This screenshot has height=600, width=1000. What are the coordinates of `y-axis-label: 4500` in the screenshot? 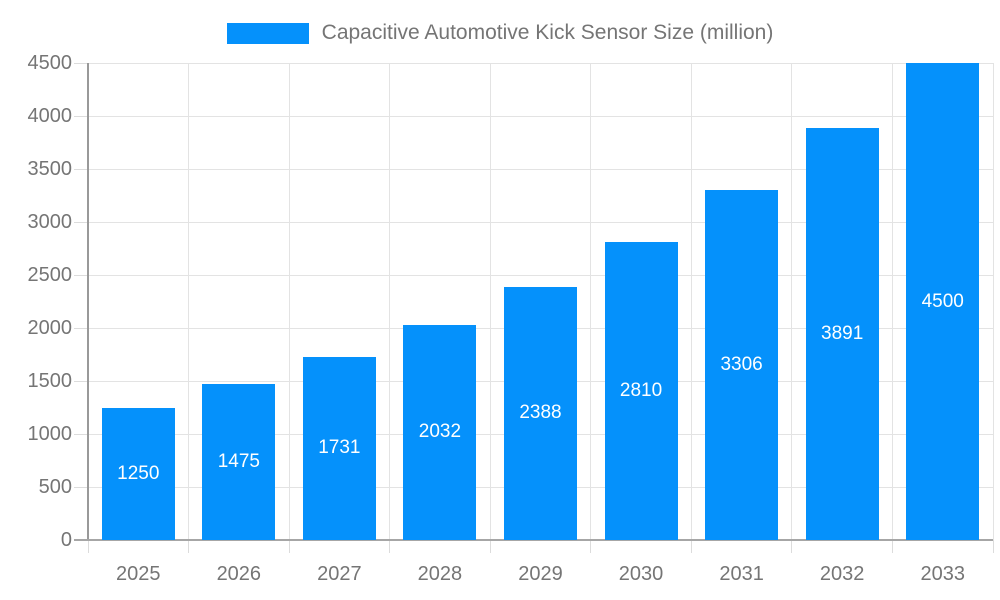 It's located at (50, 63).